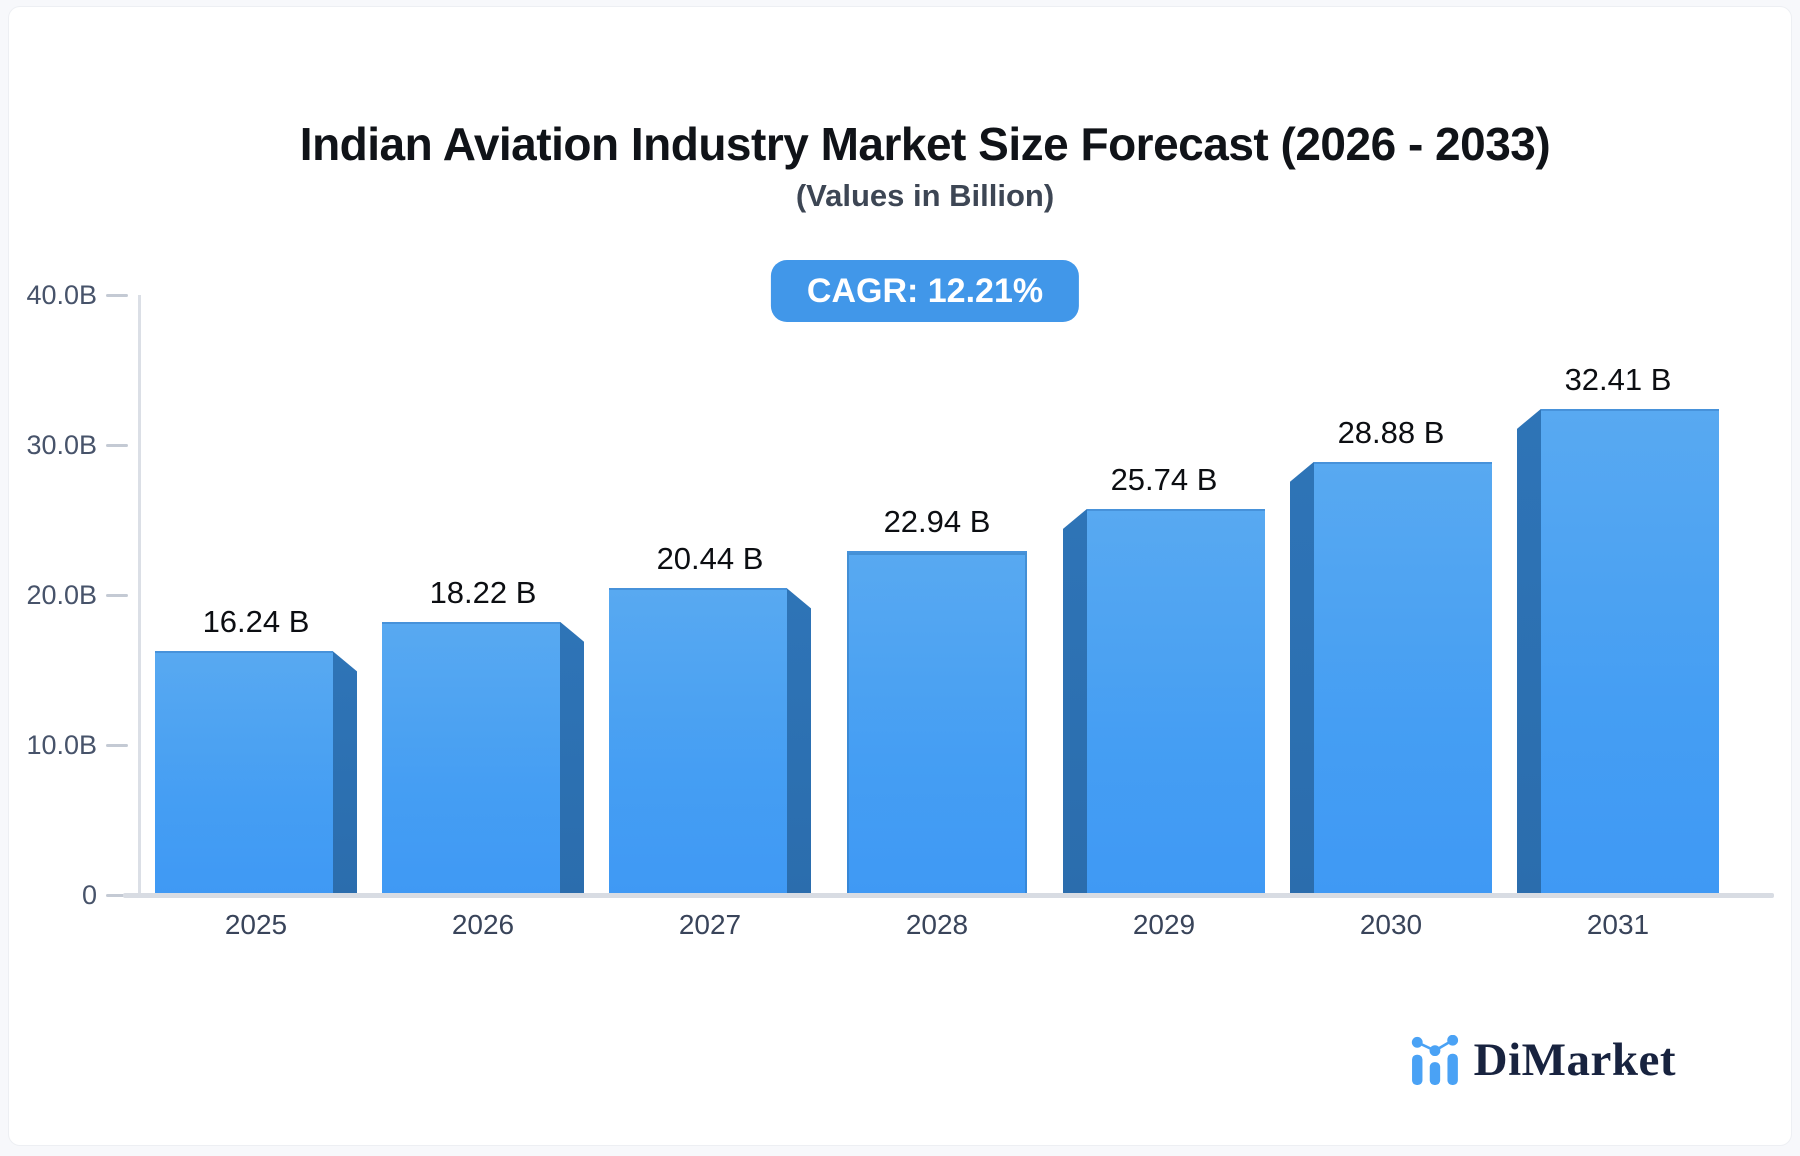 The height and width of the screenshot is (1156, 1800). I want to click on bar-side-2027, so click(799, 741).